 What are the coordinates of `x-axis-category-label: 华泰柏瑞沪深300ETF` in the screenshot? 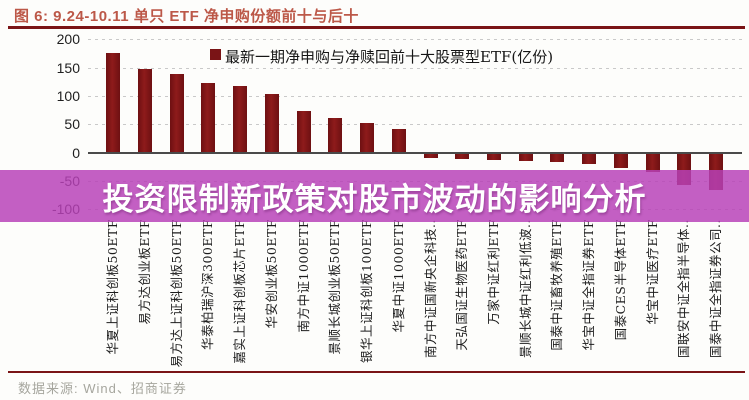 It's located at (208, 284).